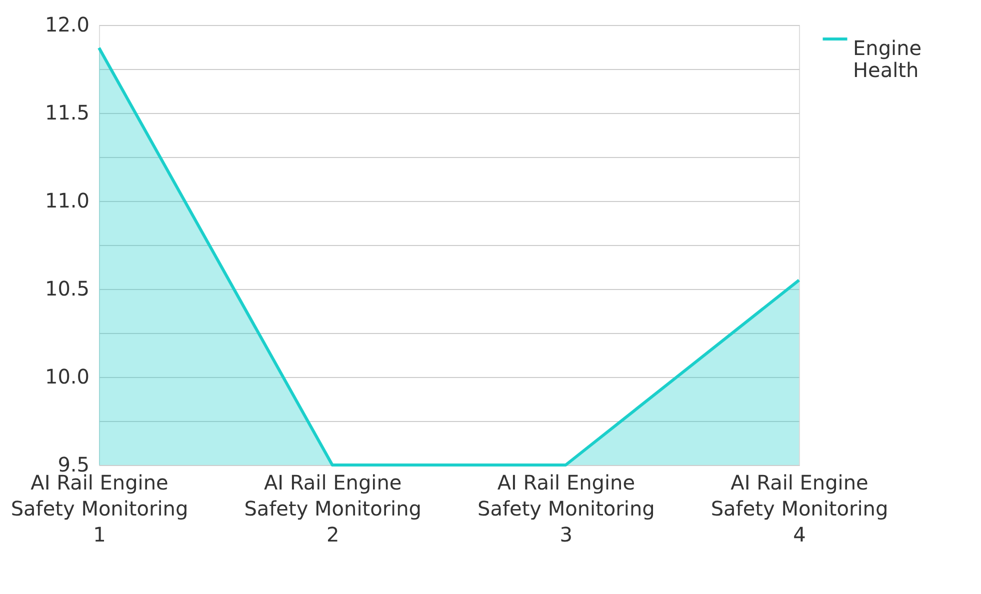  I want to click on x-tick-label: AI Rail Engine Safety Monitoring 2, so click(333, 508).